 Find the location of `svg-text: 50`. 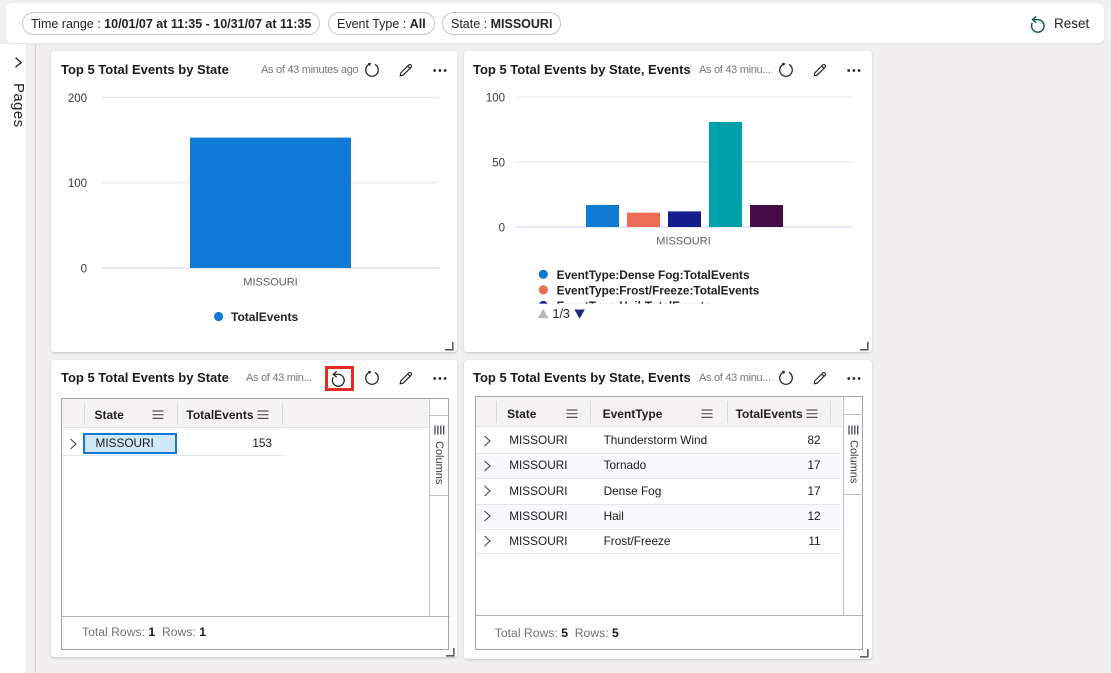

svg-text: 50 is located at coordinates (498, 163).